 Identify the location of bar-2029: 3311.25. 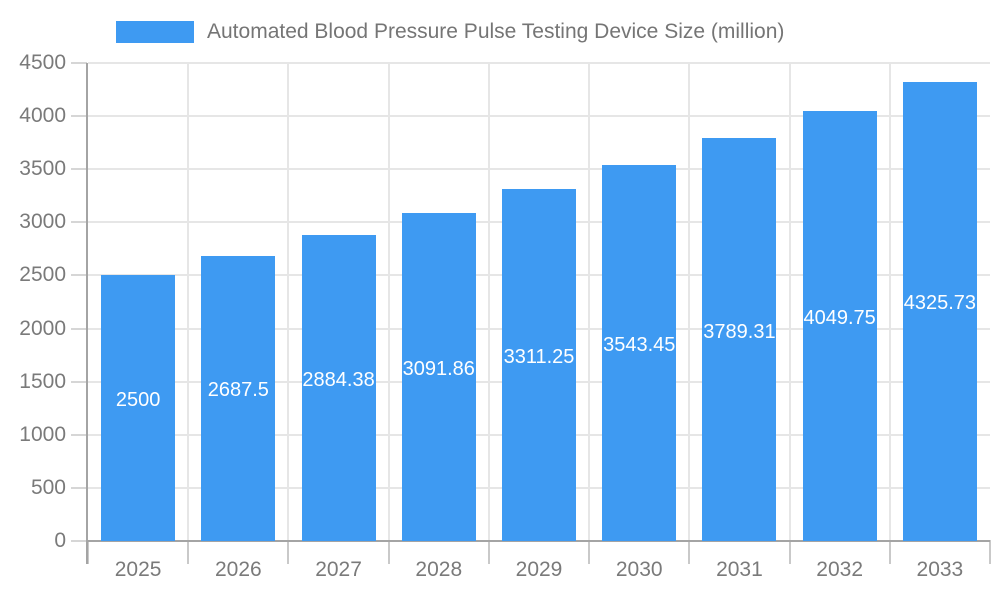
(539, 365).